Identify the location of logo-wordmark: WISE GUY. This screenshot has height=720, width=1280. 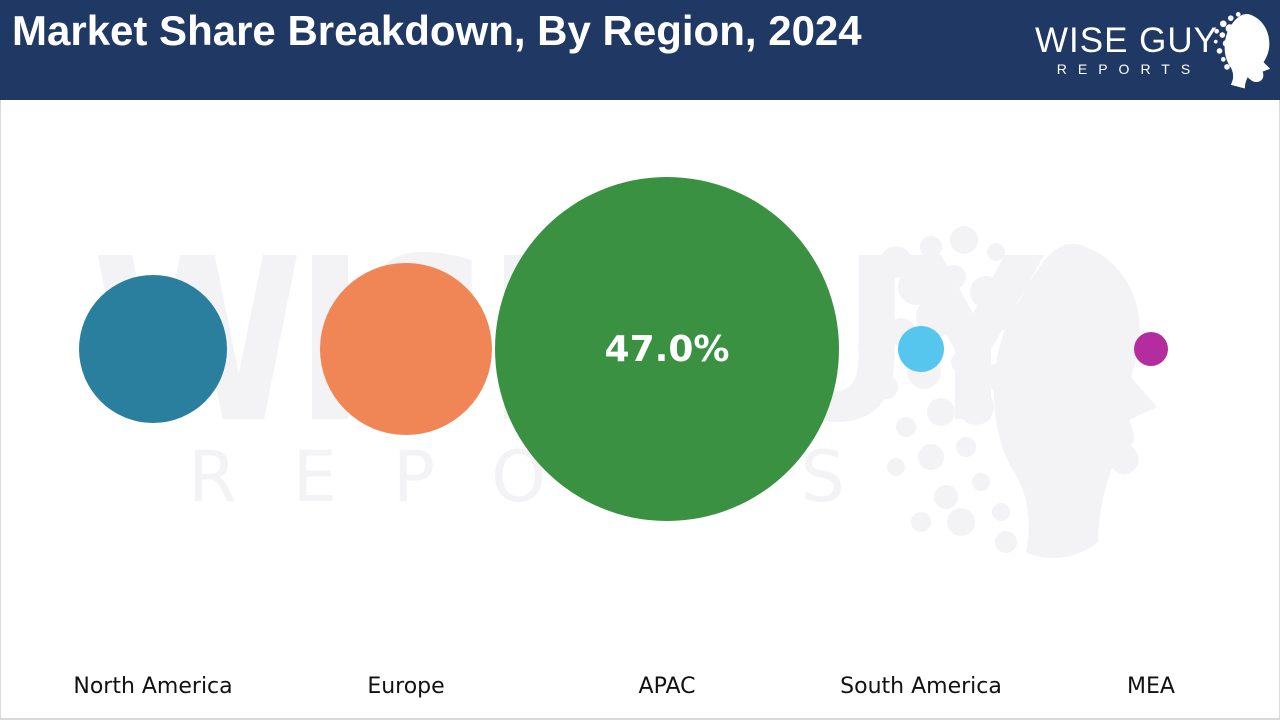
(1126, 40).